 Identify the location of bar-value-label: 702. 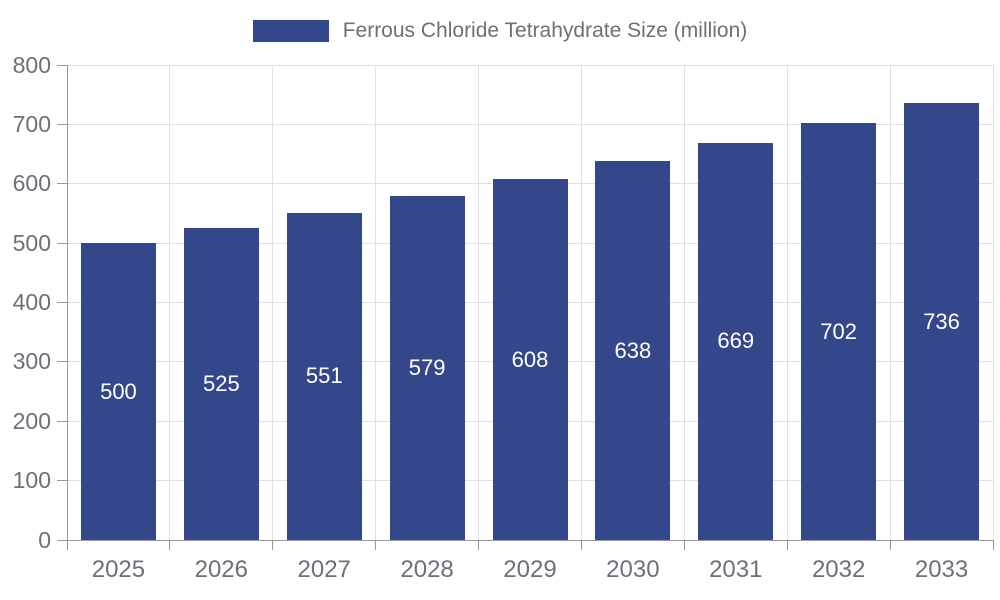
(839, 331).